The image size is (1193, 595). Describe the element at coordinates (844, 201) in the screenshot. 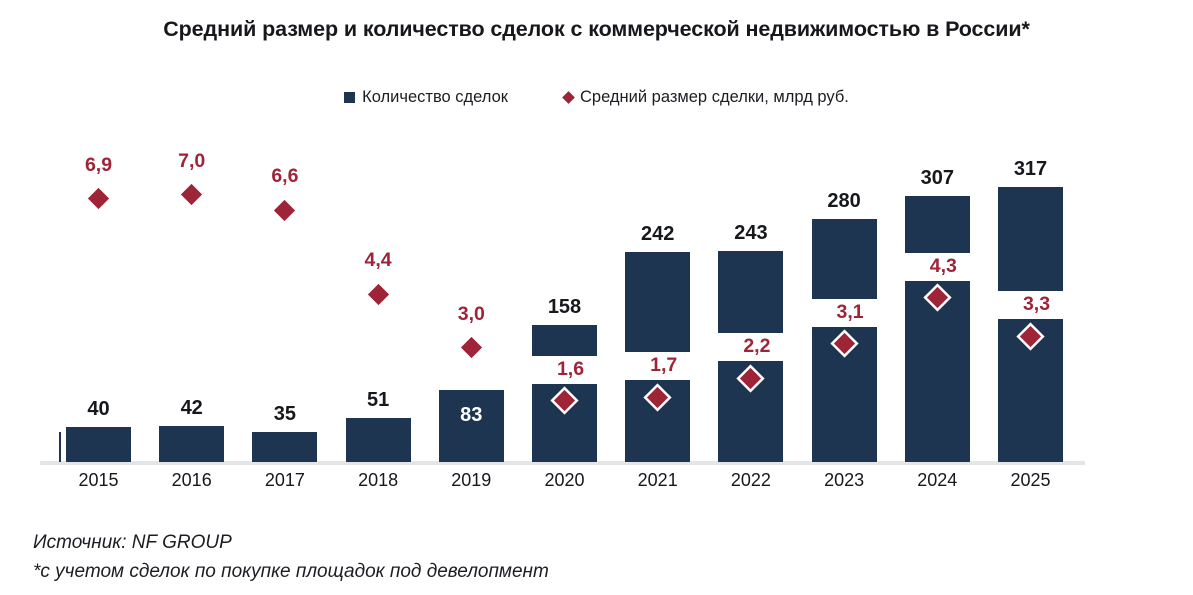

I see `bar-value-label-2023: 280` at that location.